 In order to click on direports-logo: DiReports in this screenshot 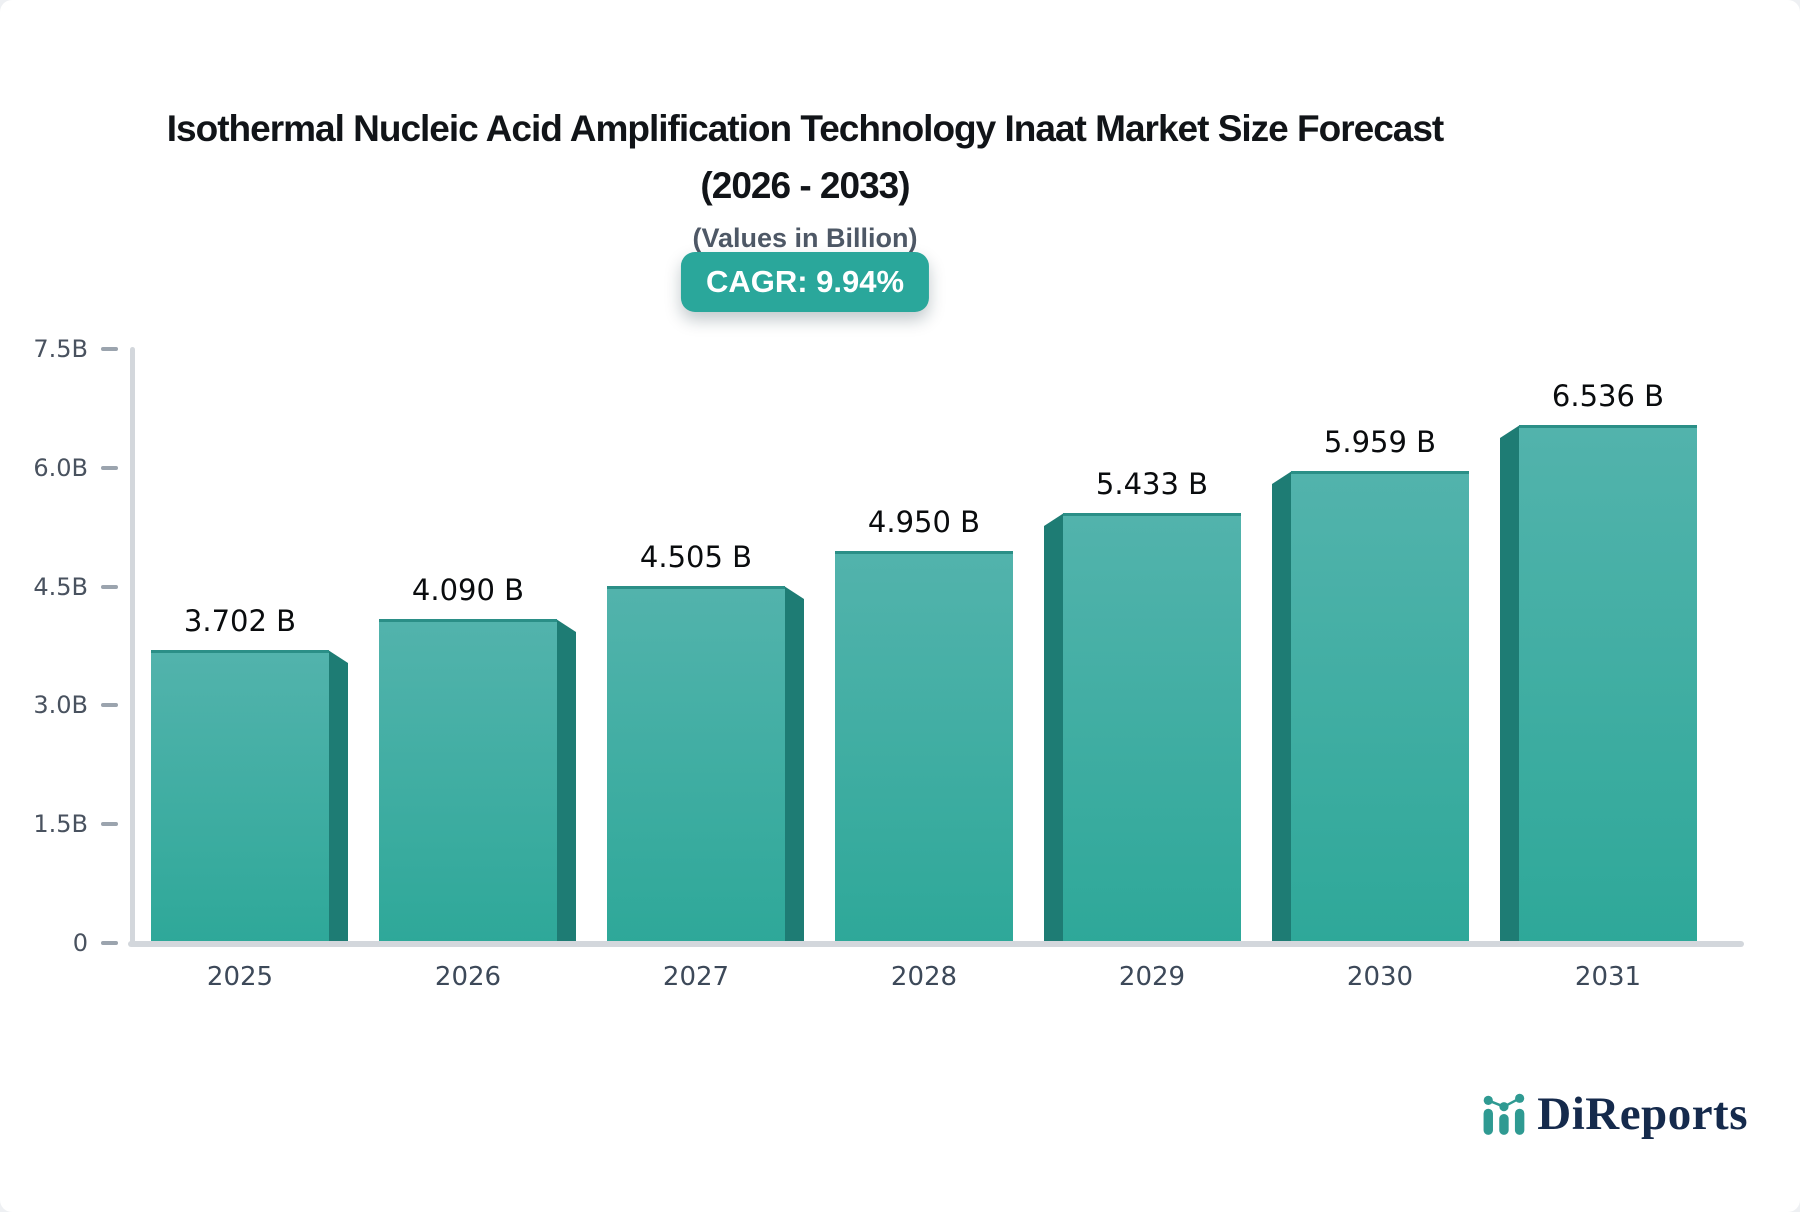, I will do `click(1615, 1114)`.